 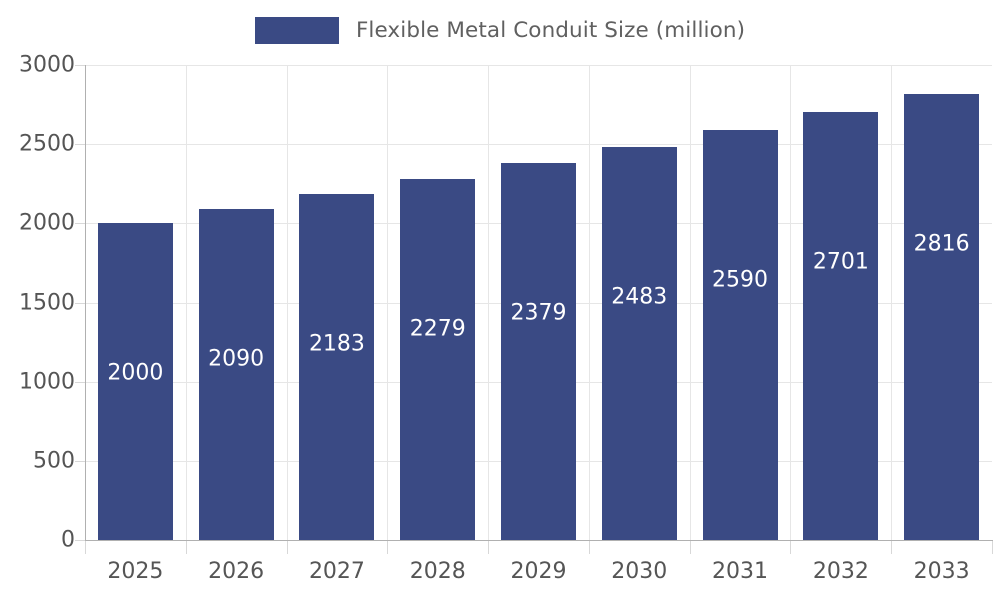 What do you see at coordinates (840, 571) in the screenshot?
I see `x-axis-tick-label-2032: 2032` at bounding box center [840, 571].